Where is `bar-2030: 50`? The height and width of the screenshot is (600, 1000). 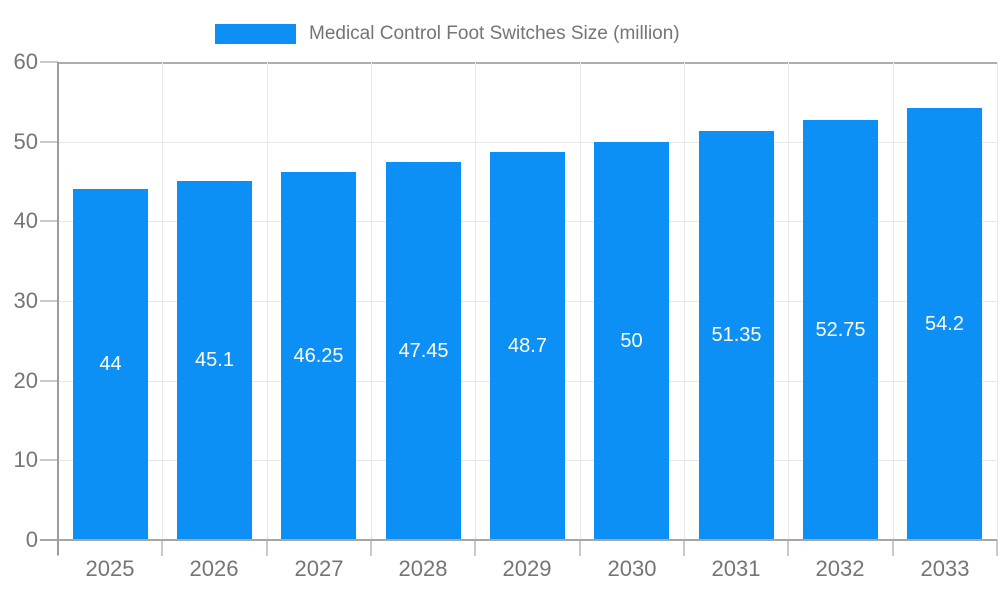
bar-2030: 50 is located at coordinates (631, 341).